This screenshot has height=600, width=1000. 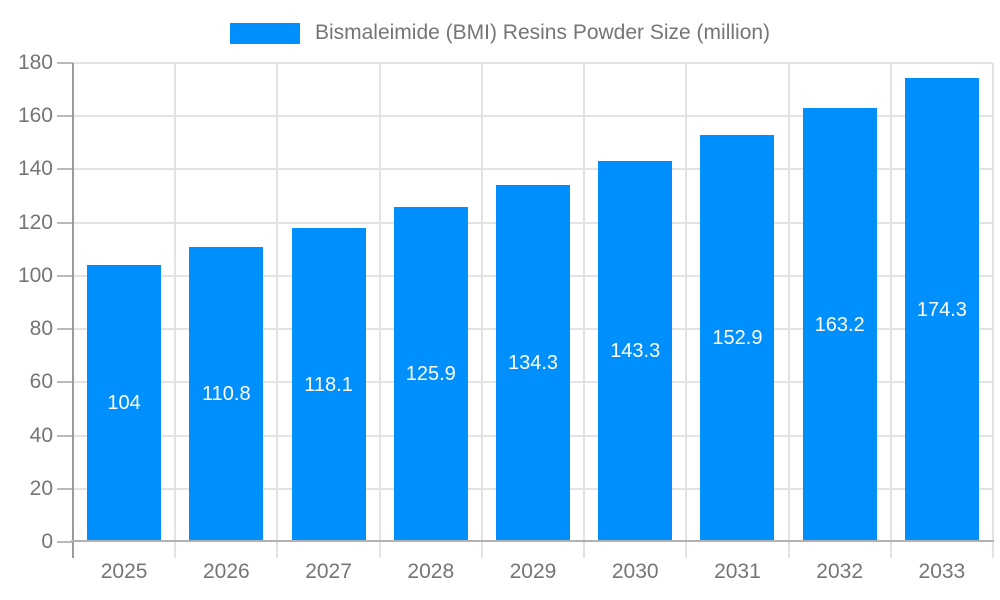 What do you see at coordinates (35, 62) in the screenshot?
I see `y-axis-label: 180` at bounding box center [35, 62].